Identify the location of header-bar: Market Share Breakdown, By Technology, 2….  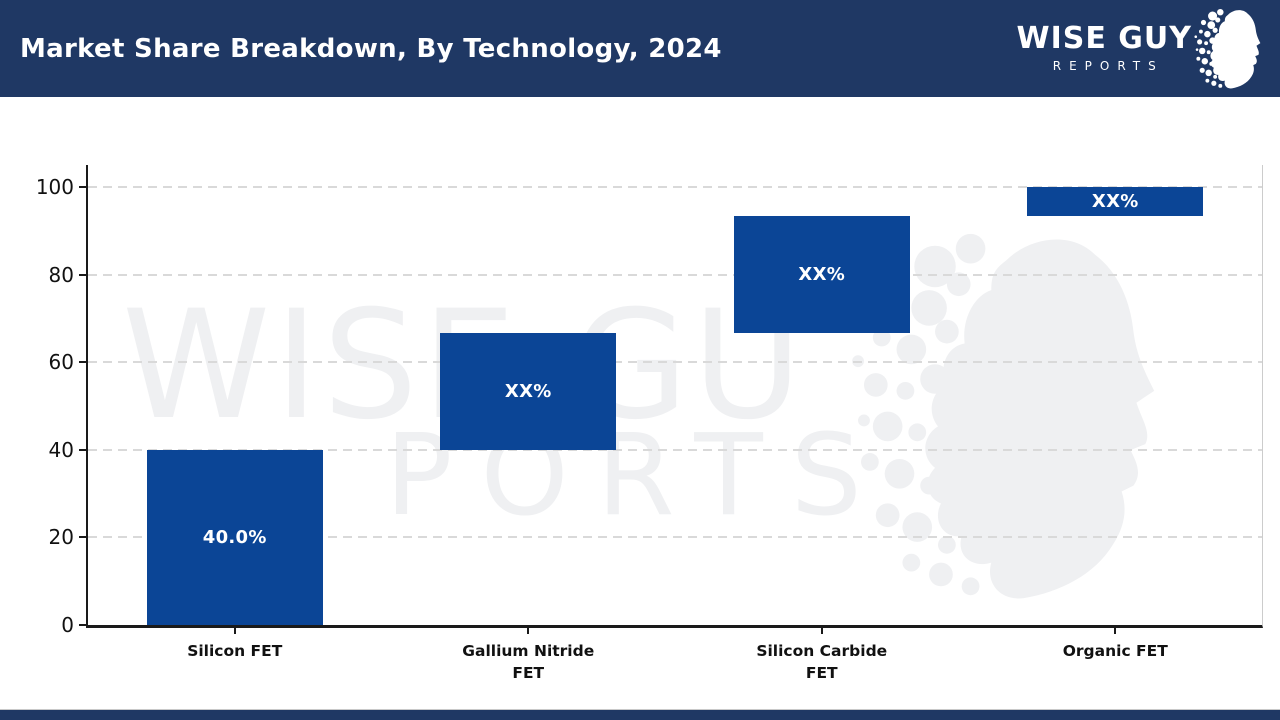
(640, 48).